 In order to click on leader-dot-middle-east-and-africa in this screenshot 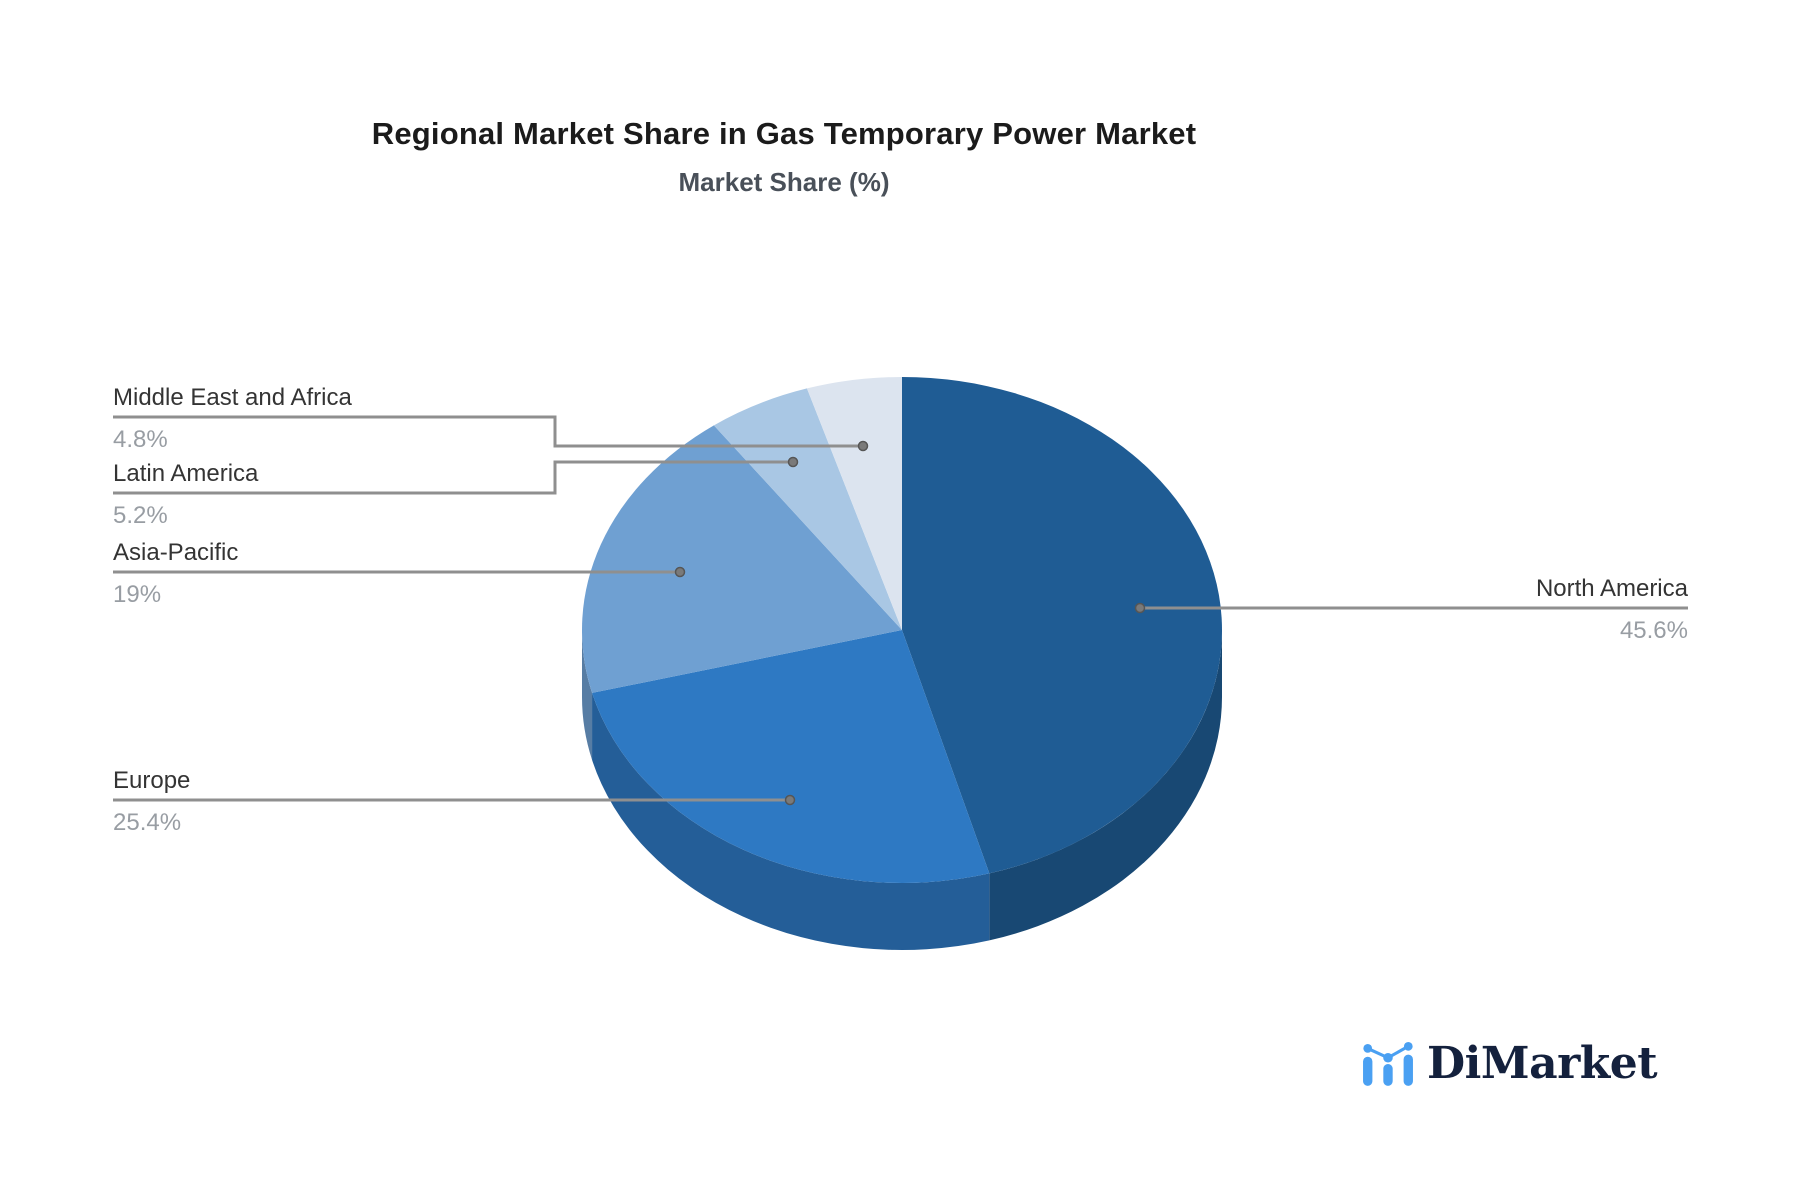, I will do `click(863, 446)`.